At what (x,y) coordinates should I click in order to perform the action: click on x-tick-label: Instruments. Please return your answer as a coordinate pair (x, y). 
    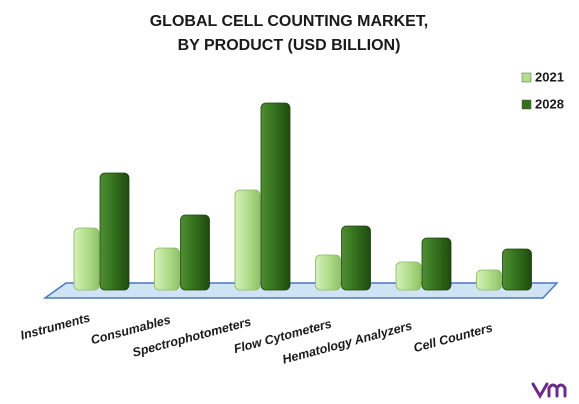
    Looking at the image, I should click on (55, 327).